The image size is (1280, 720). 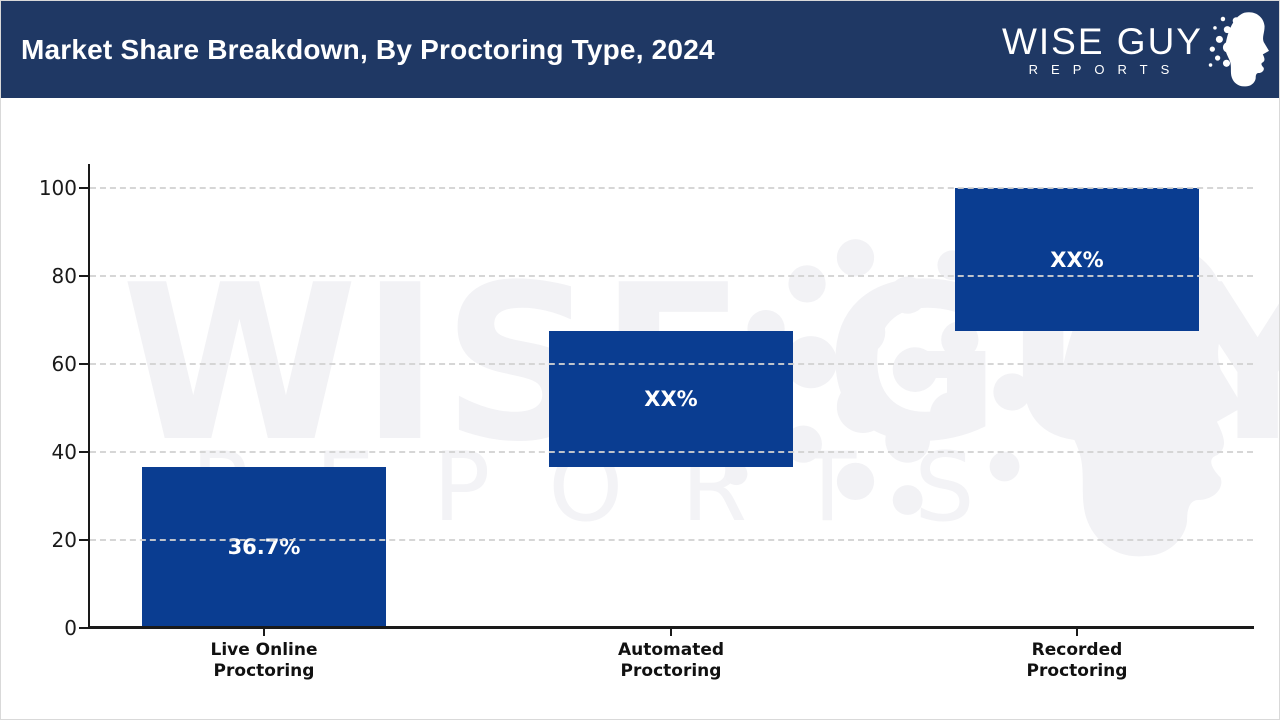 I want to click on category-label-line1: Recorded, so click(x=1077, y=650).